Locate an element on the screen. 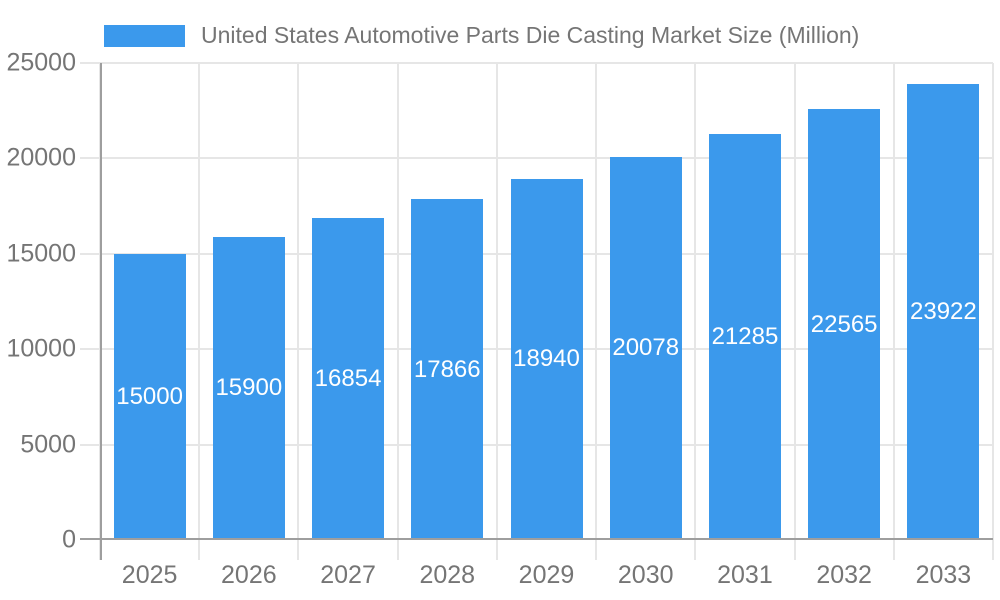  bar-2025: 15000 is located at coordinates (149, 396).